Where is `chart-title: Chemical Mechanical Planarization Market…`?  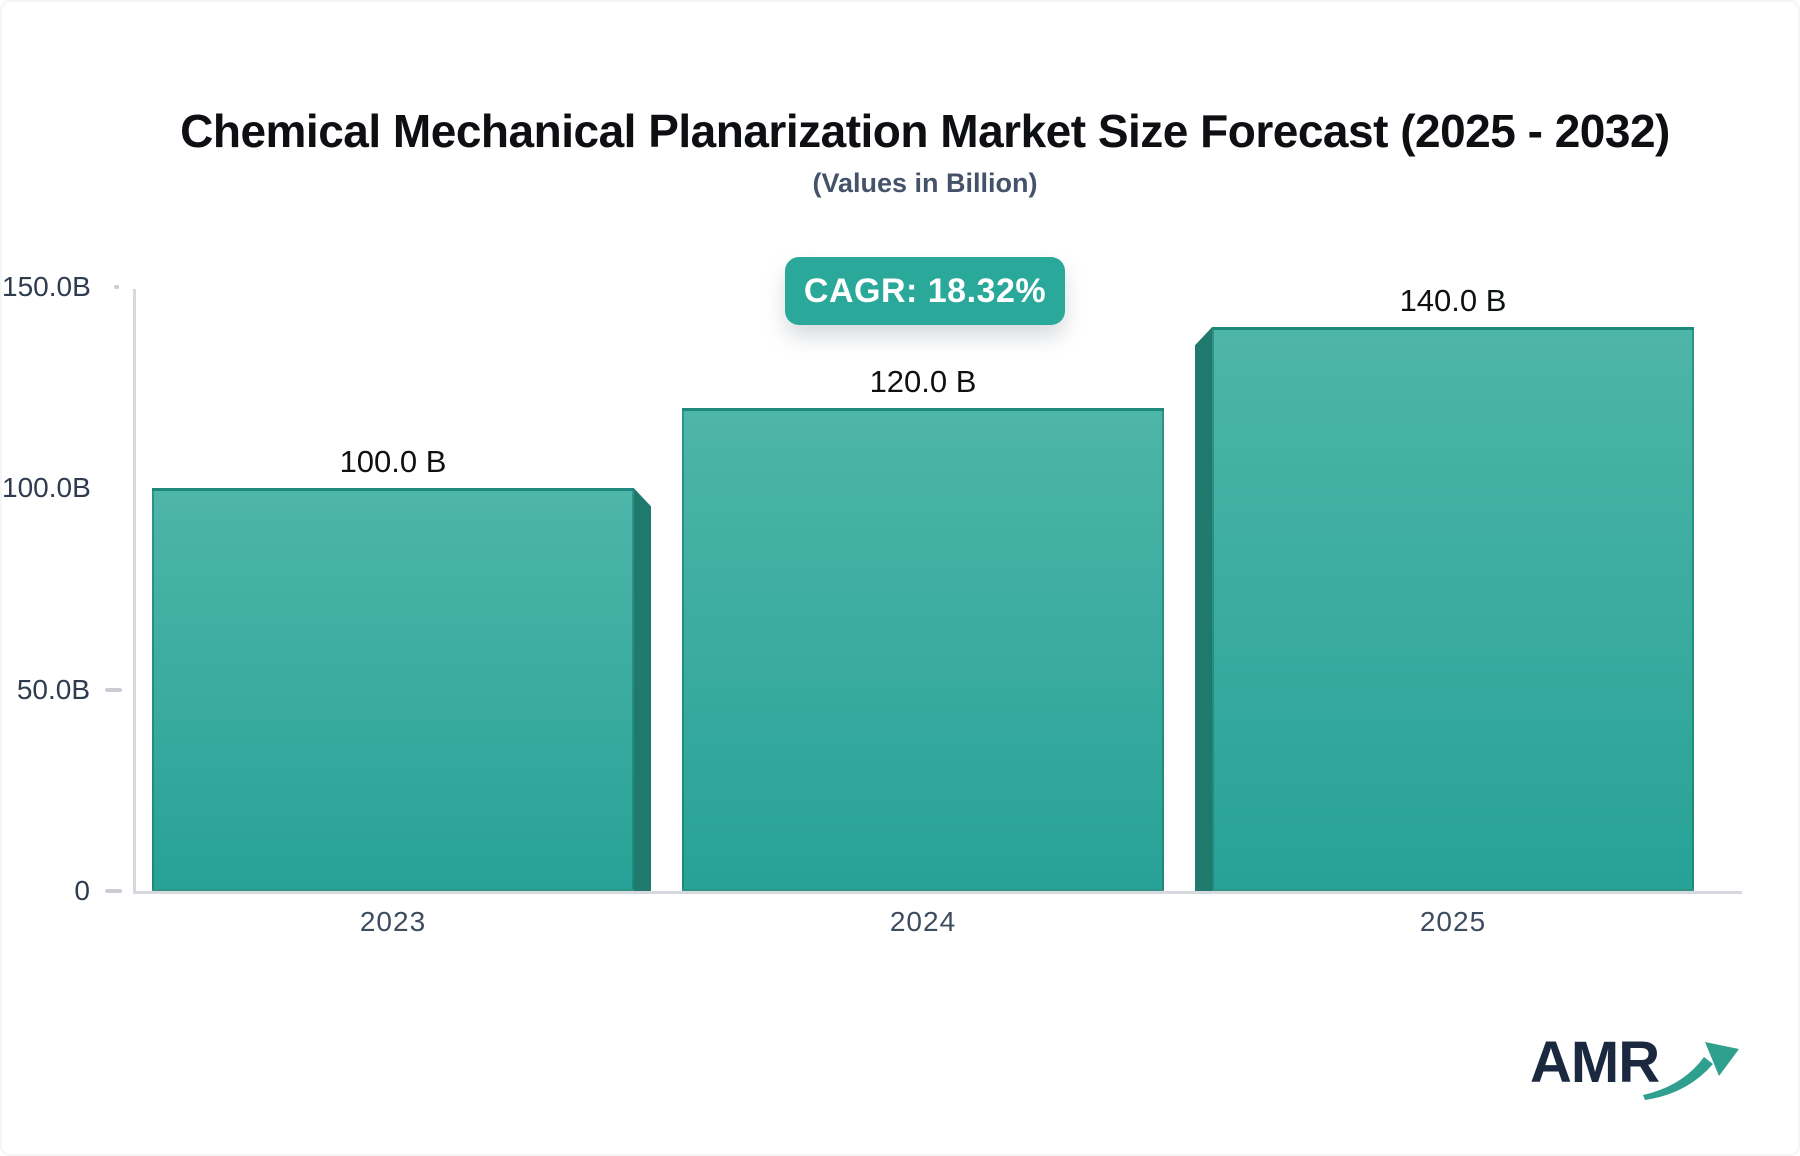
chart-title: Chemical Mechanical Planarization Market… is located at coordinates (925, 131).